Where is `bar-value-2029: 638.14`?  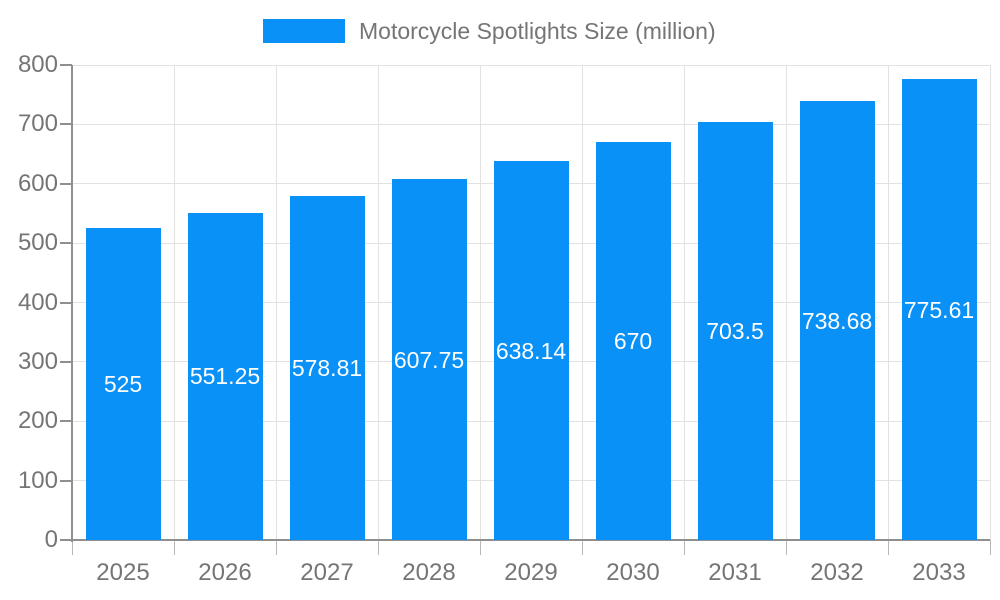 bar-value-2029: 638.14 is located at coordinates (531, 350).